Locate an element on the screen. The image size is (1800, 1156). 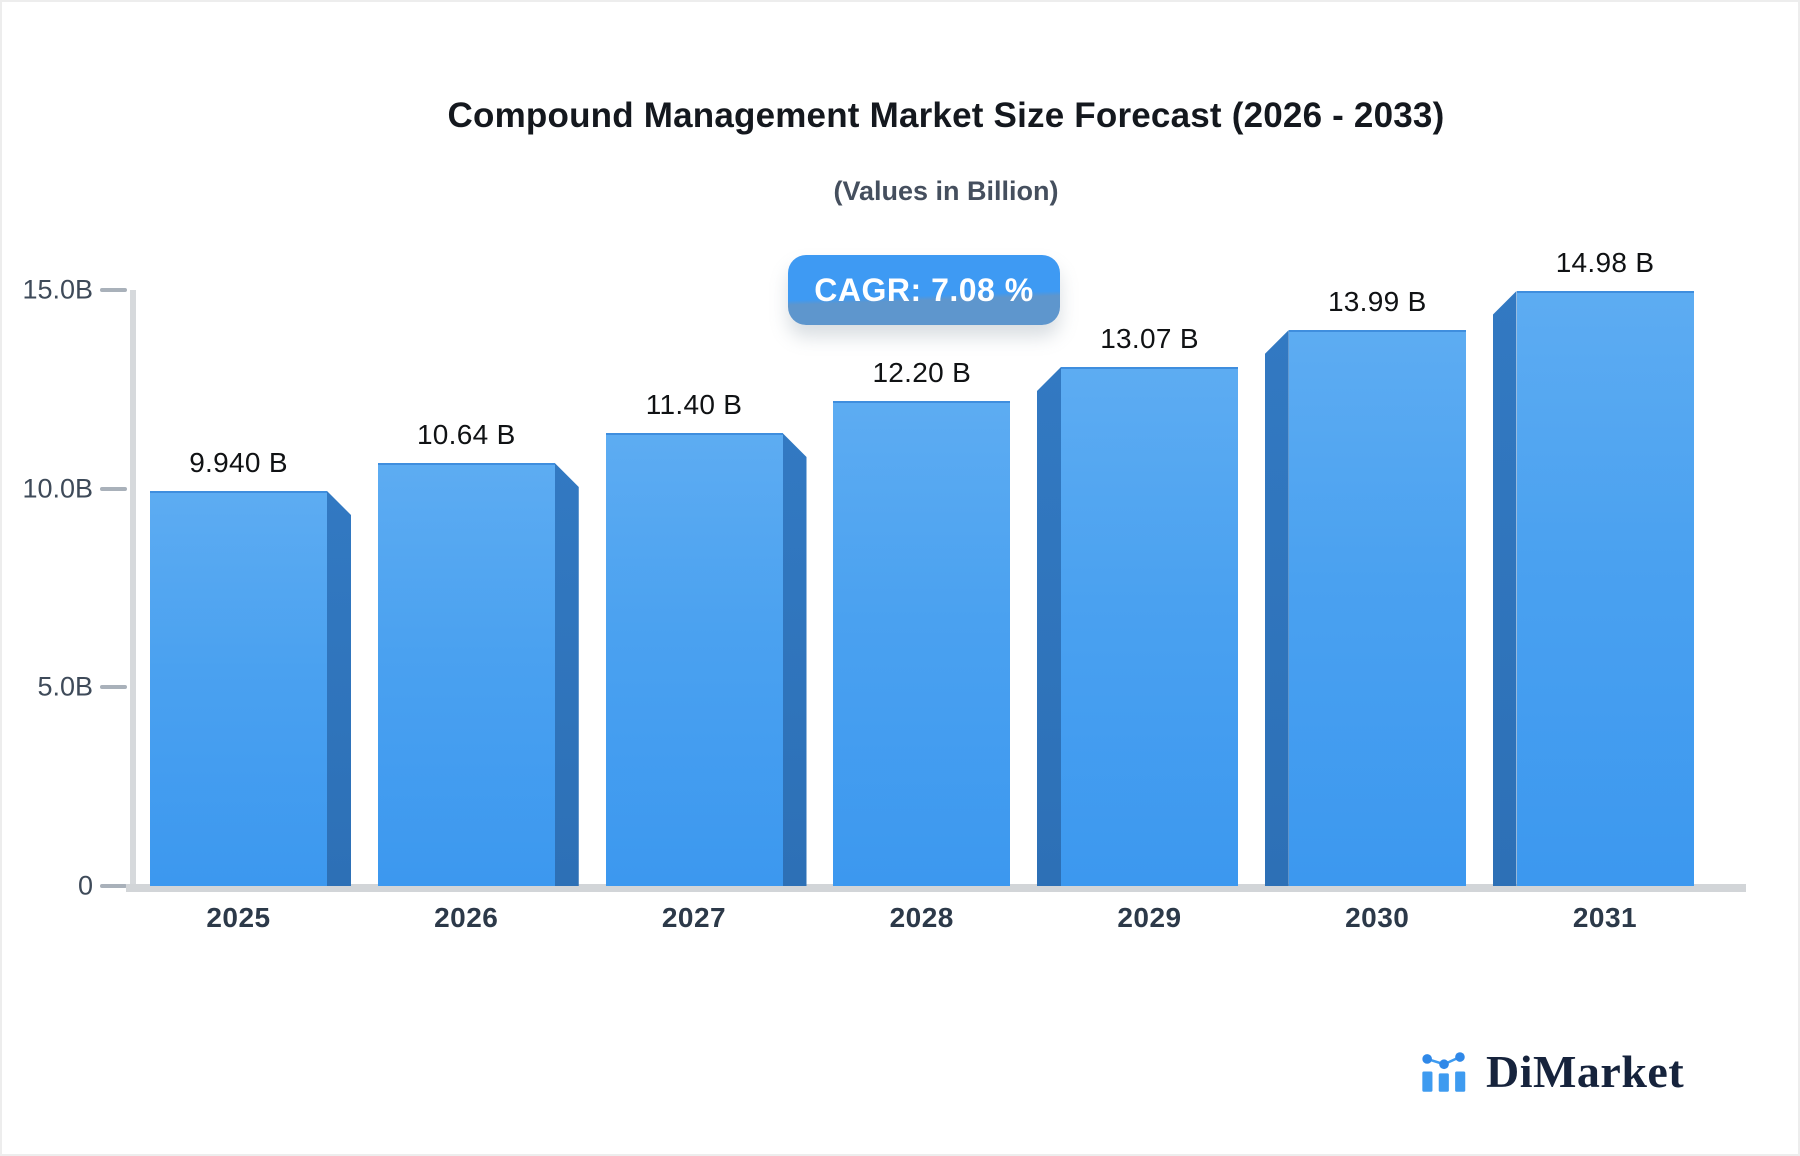
x-axis-baseline is located at coordinates (936, 888).